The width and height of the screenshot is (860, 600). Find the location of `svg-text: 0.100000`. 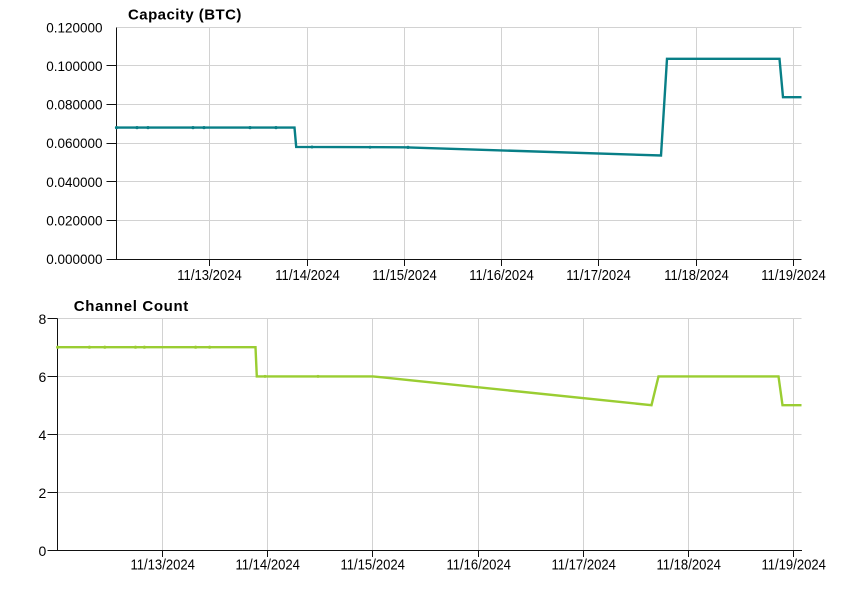

svg-text: 0.100000 is located at coordinates (74, 66).